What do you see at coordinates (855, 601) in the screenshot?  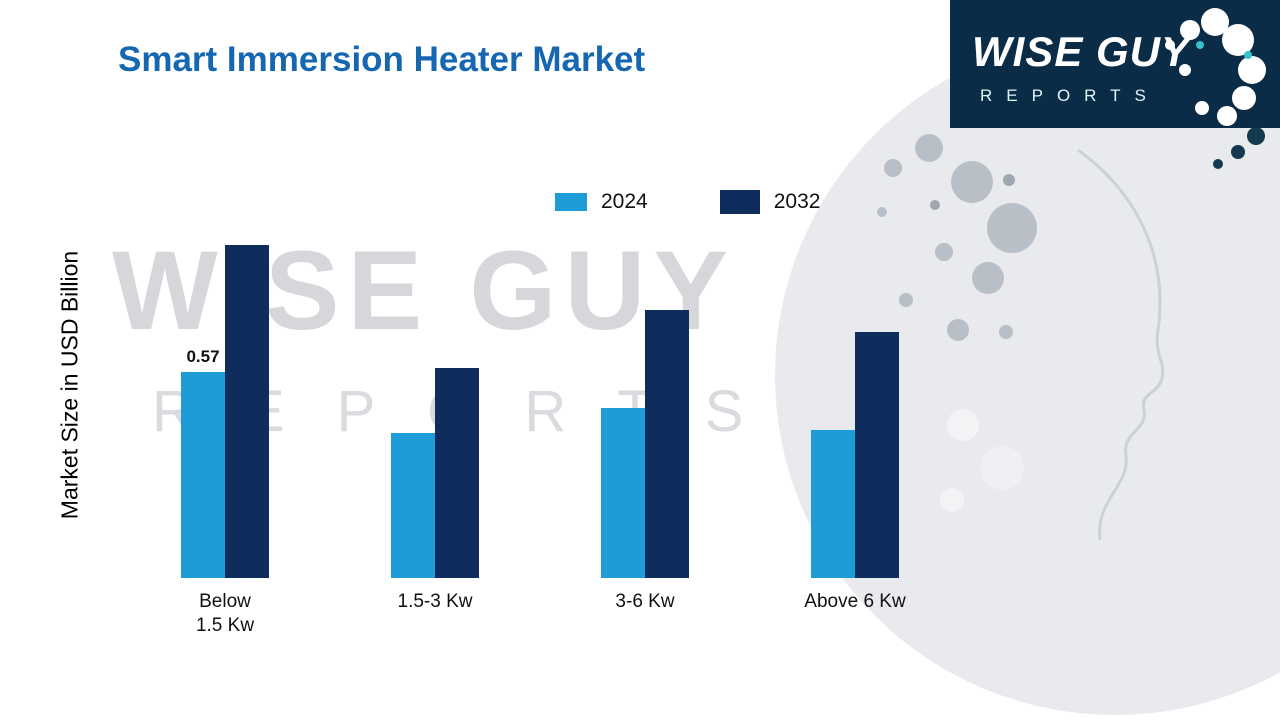 I see `category-label: Above 6 Kw` at bounding box center [855, 601].